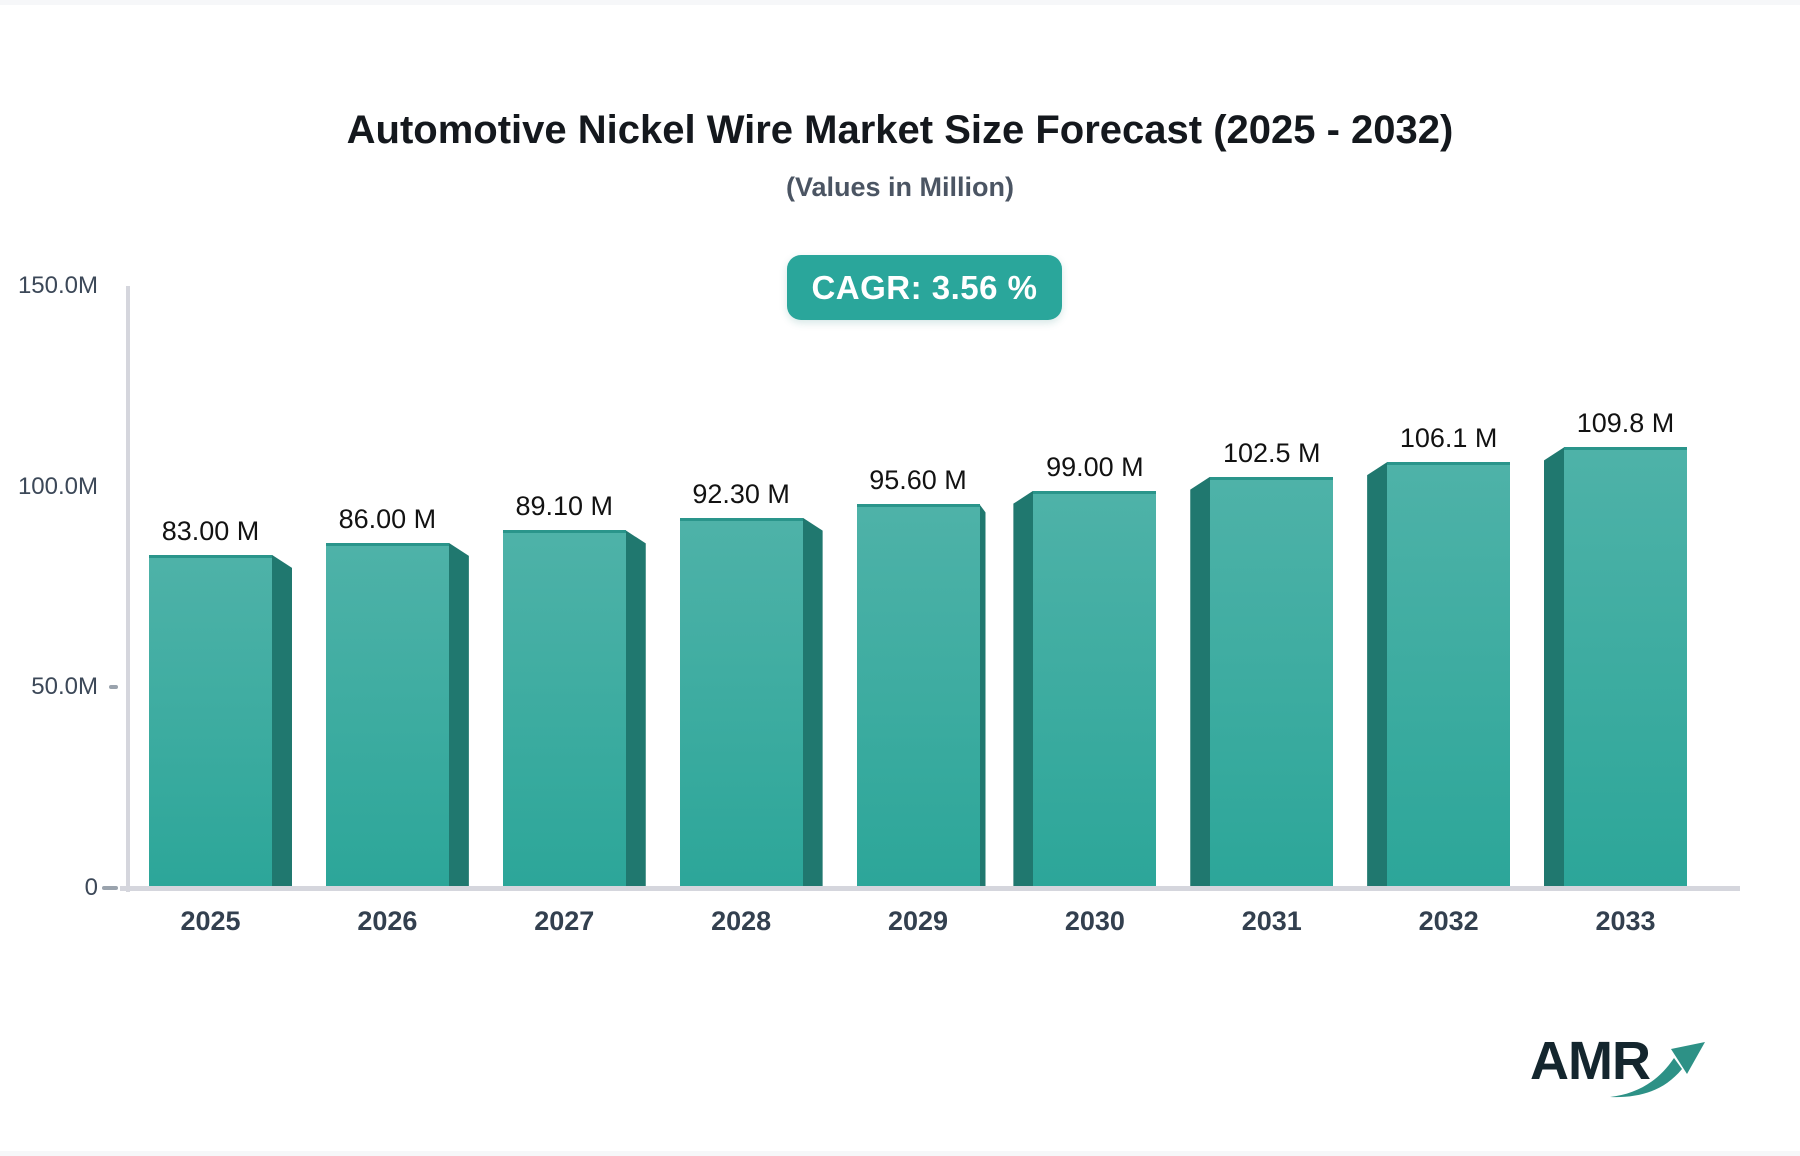  Describe the element at coordinates (387, 518) in the screenshot. I see `bar-value-label: 86.00 M` at that location.